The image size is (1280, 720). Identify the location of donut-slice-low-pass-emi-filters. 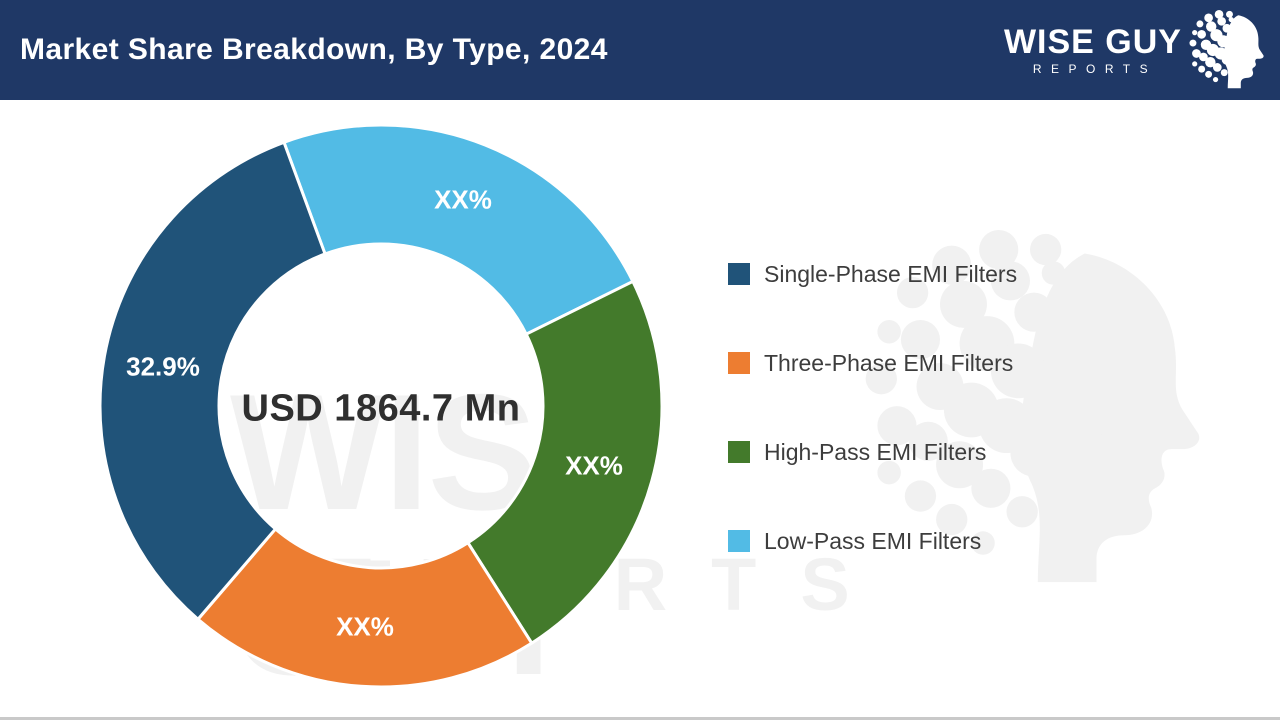
(458, 229).